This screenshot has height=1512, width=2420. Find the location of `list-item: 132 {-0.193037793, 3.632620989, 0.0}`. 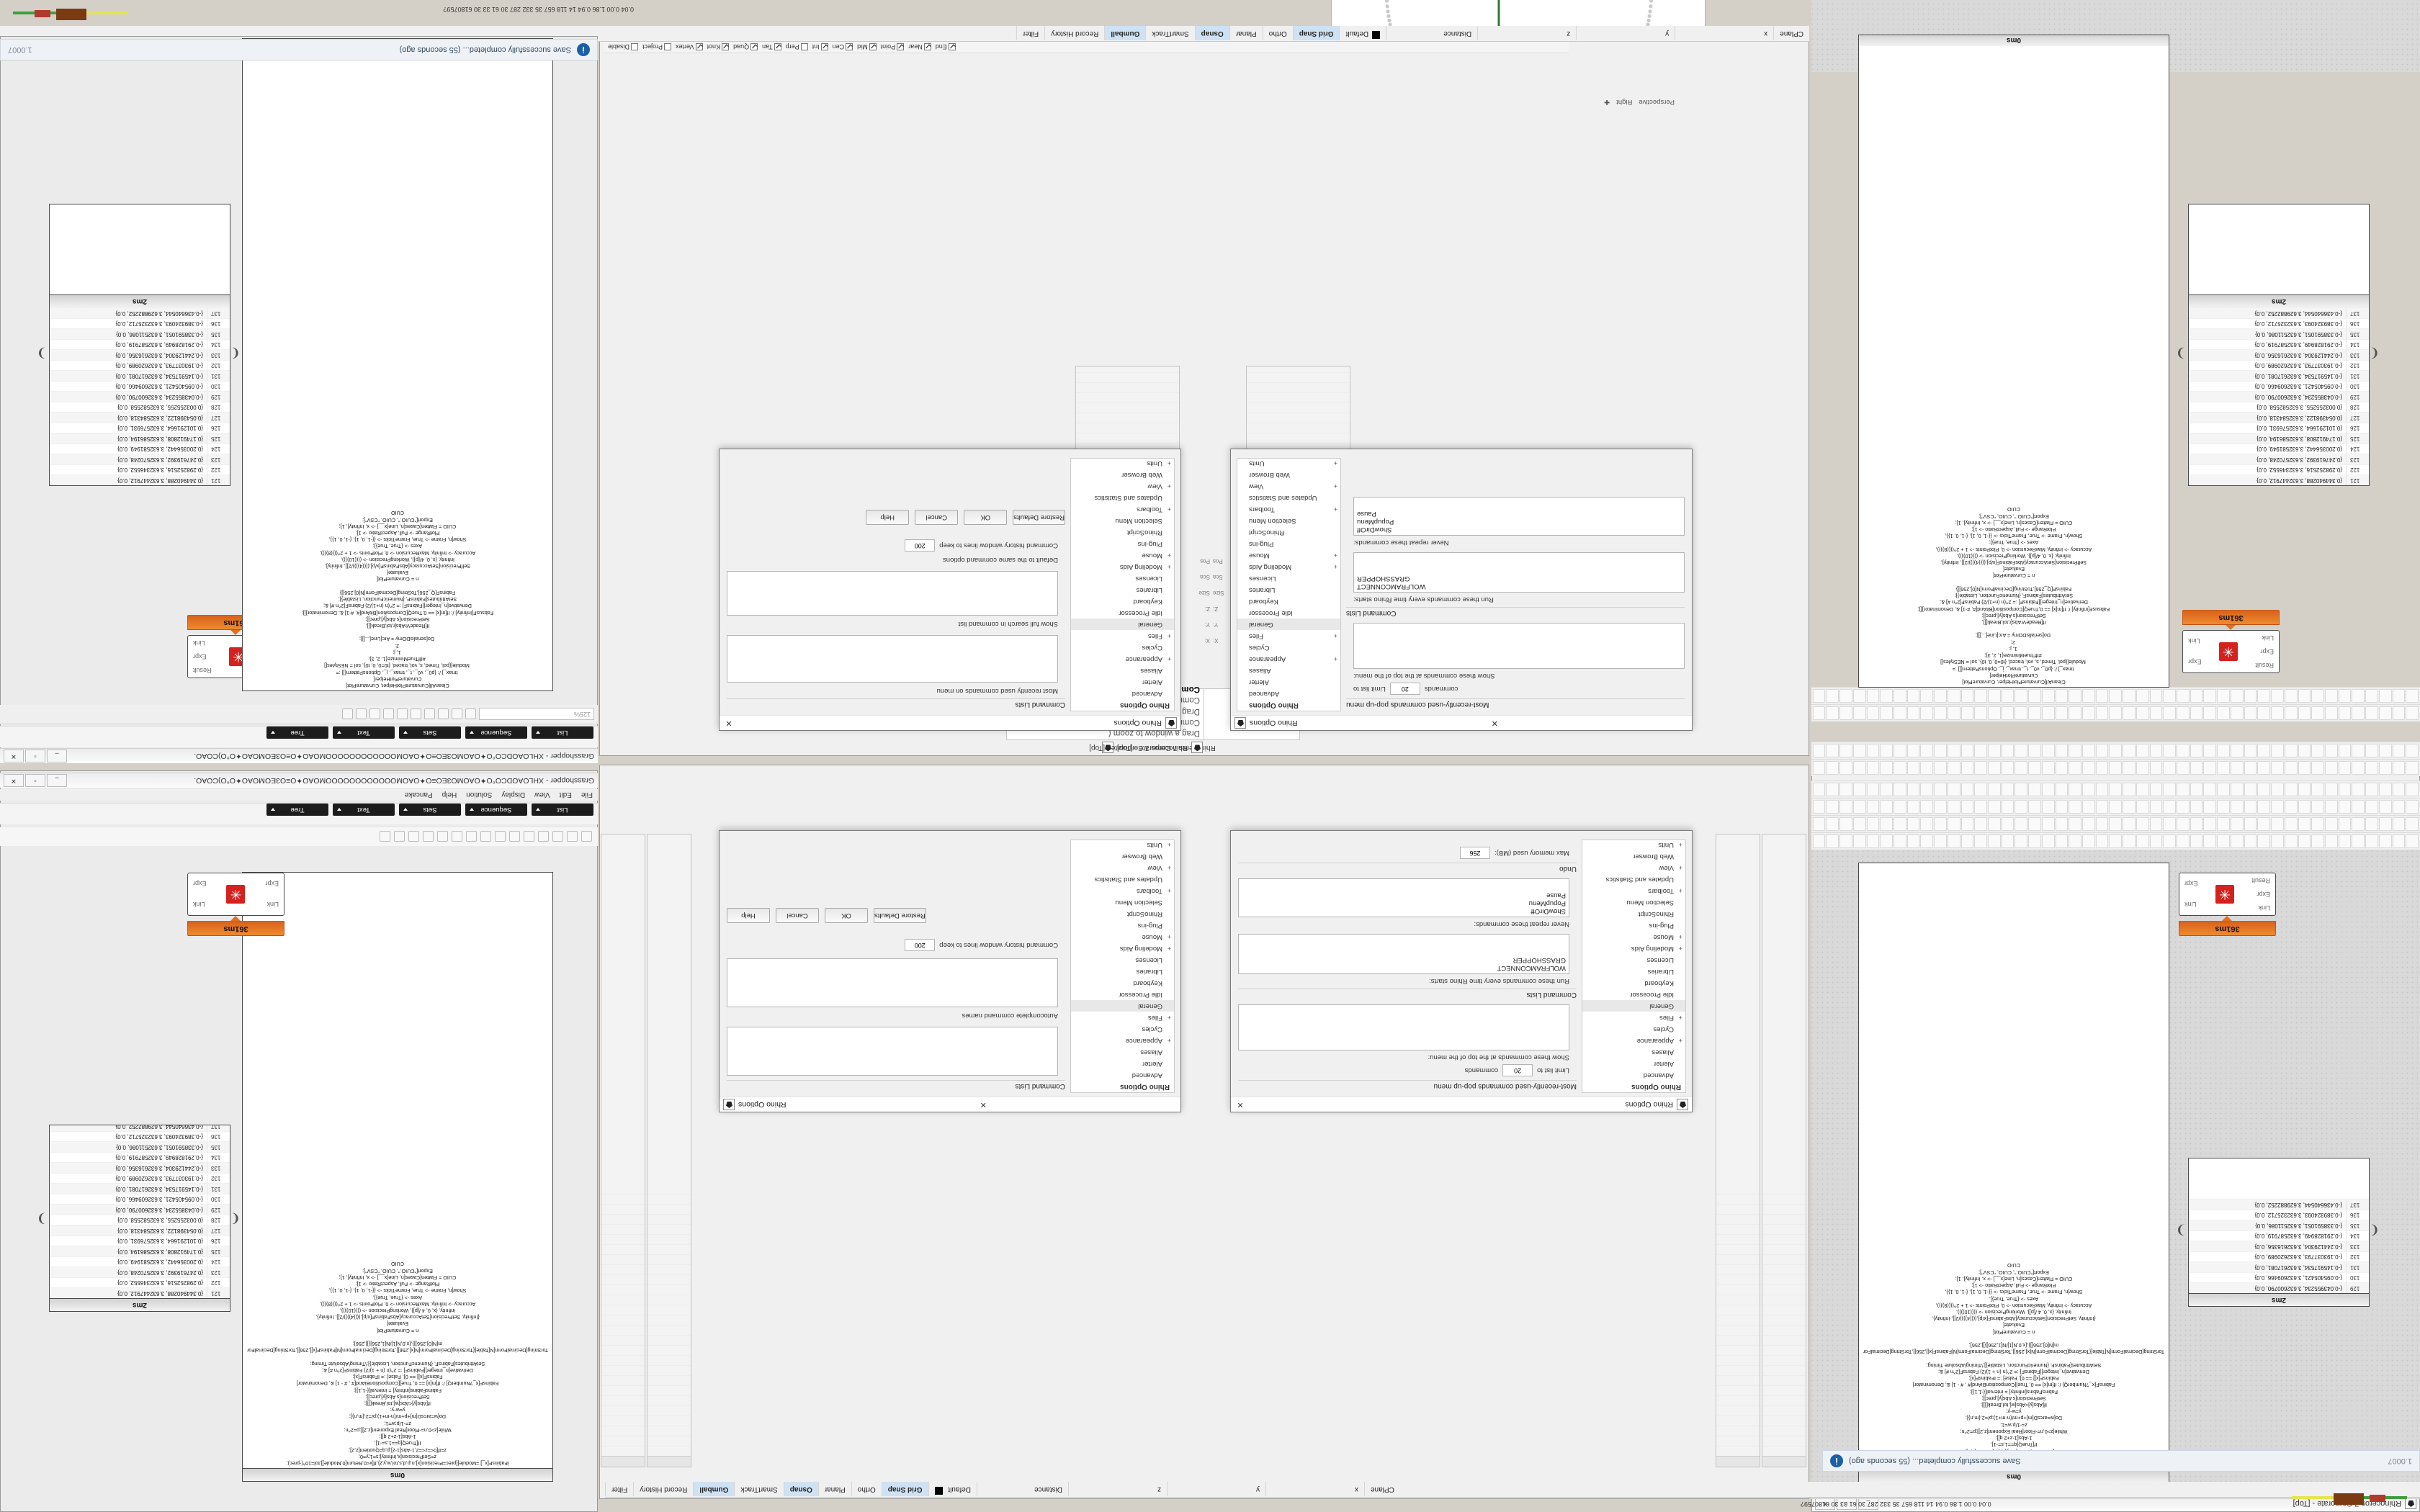

list-item: 132 {-0.193037793, 3.632620989, 0.0} is located at coordinates (140, 365).